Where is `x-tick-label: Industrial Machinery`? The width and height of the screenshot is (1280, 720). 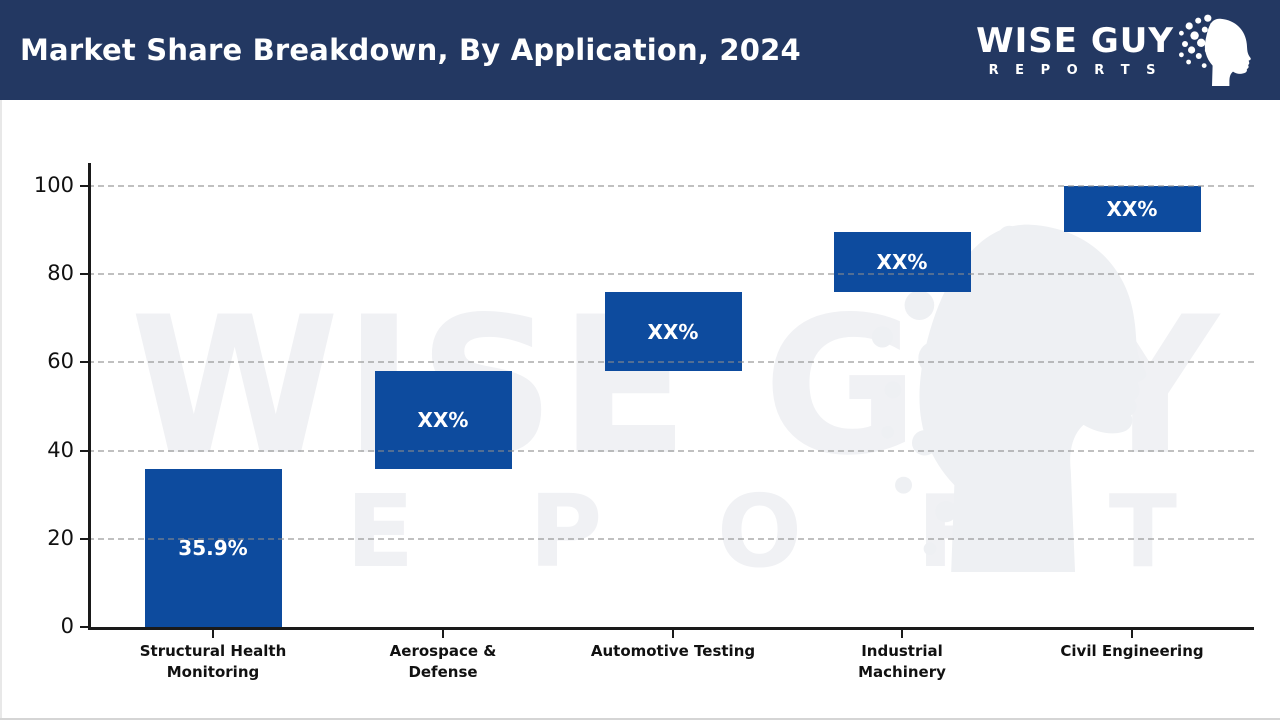
x-tick-label: Industrial Machinery is located at coordinates (902, 661).